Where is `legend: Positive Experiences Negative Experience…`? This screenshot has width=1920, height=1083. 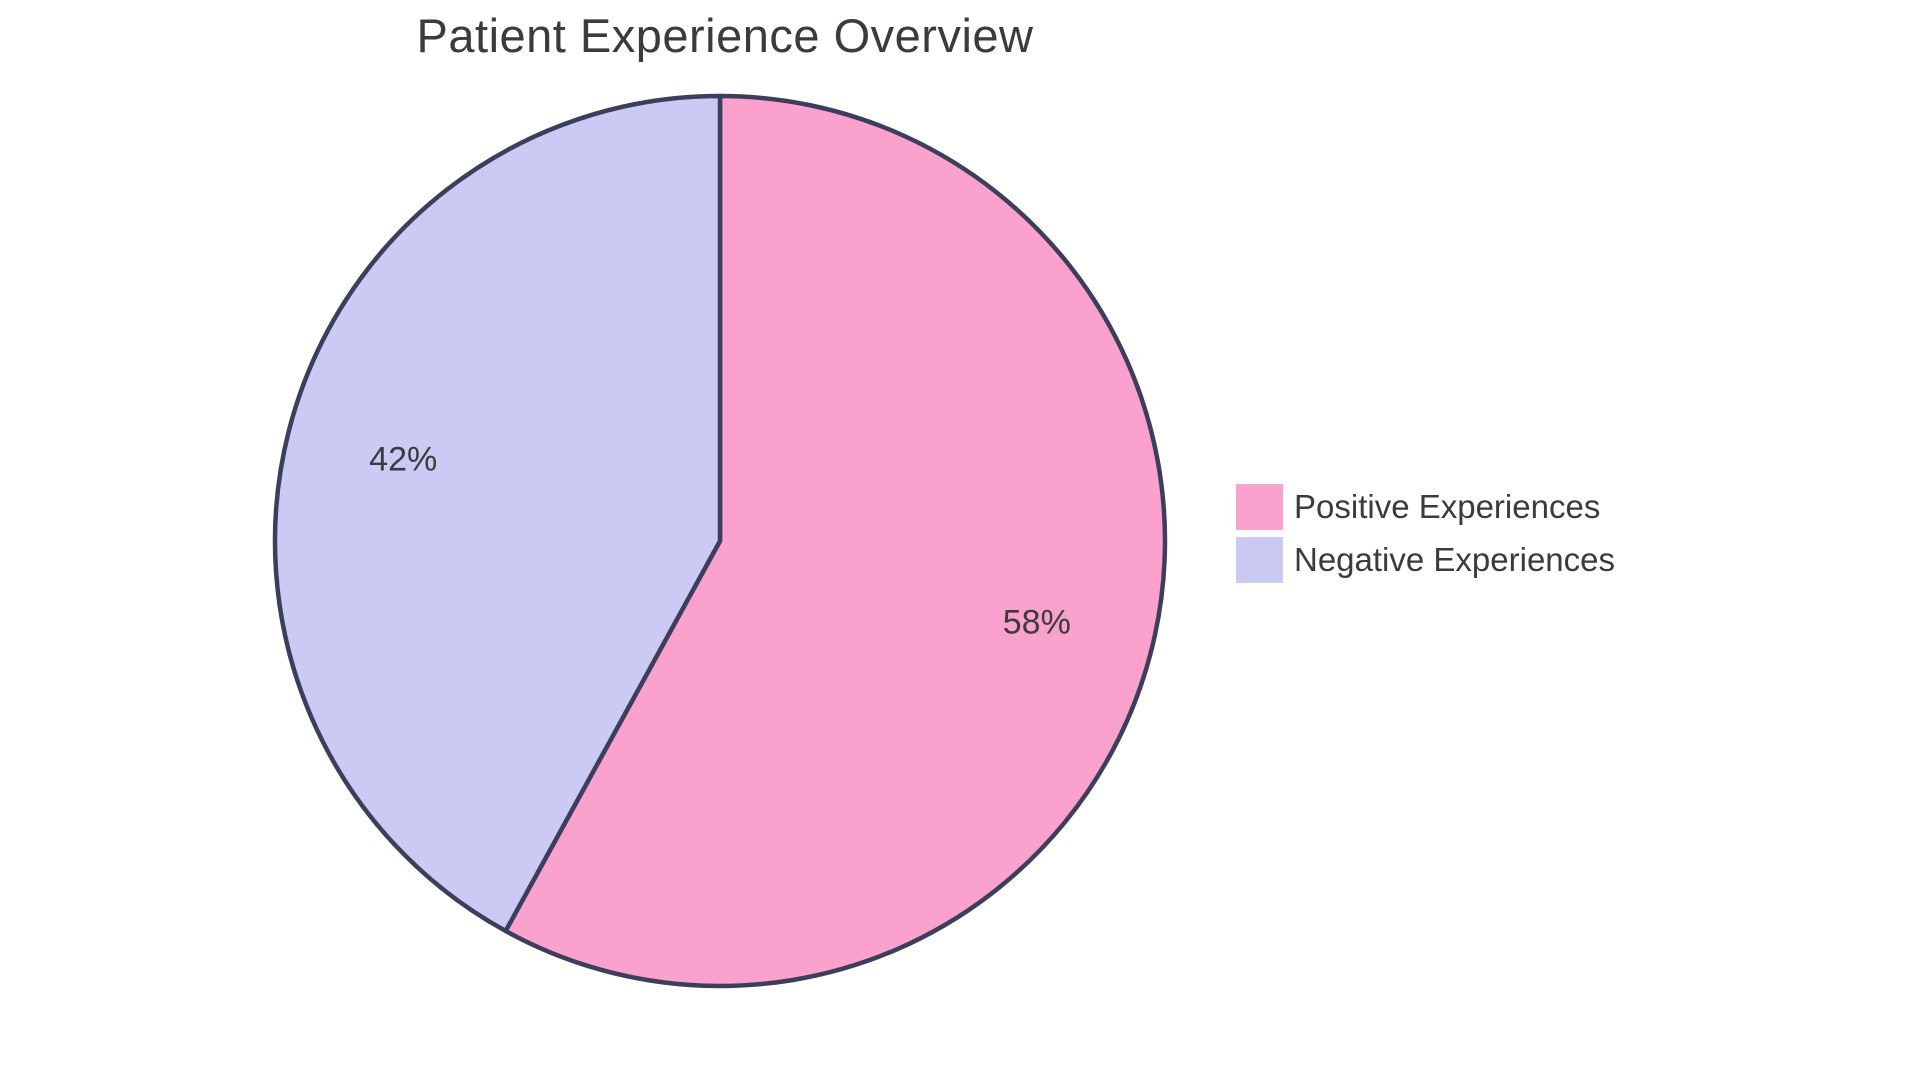
legend: Positive Experiences Negative Experience… is located at coordinates (1425, 533).